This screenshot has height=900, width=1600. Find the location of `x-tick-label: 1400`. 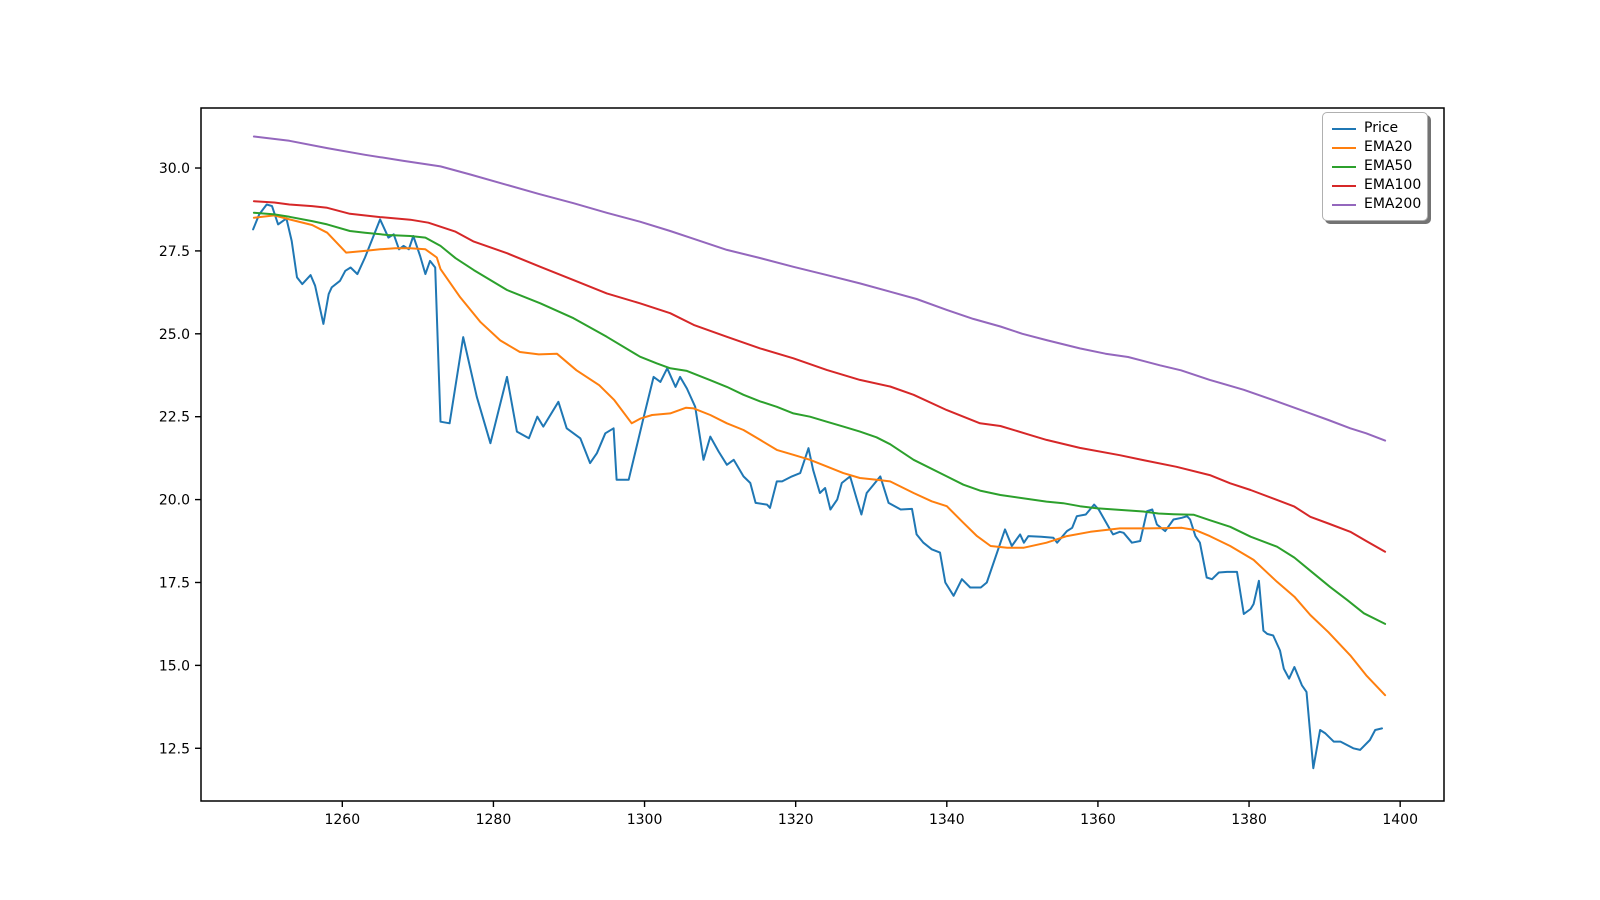

x-tick-label: 1400 is located at coordinates (1400, 820).